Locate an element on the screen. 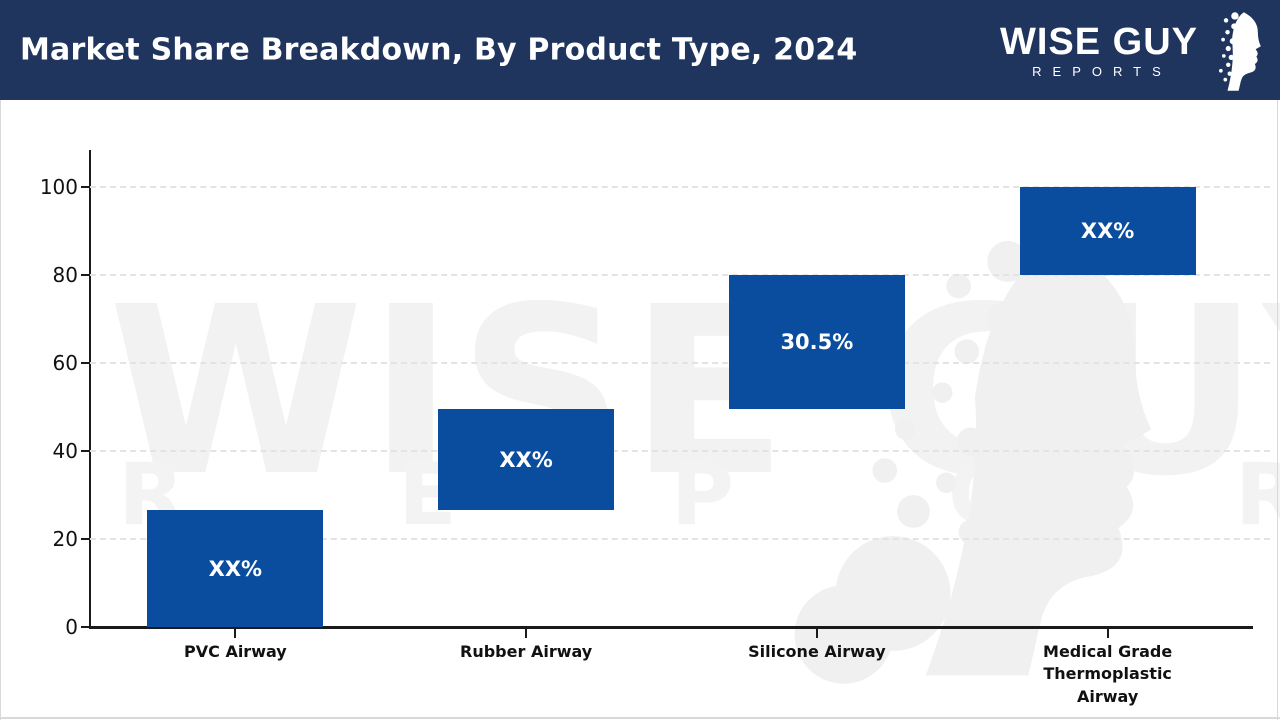 Image resolution: width=1280 pixels, height=720 pixels. dotted-face-icon is located at coordinates (1240, 51).